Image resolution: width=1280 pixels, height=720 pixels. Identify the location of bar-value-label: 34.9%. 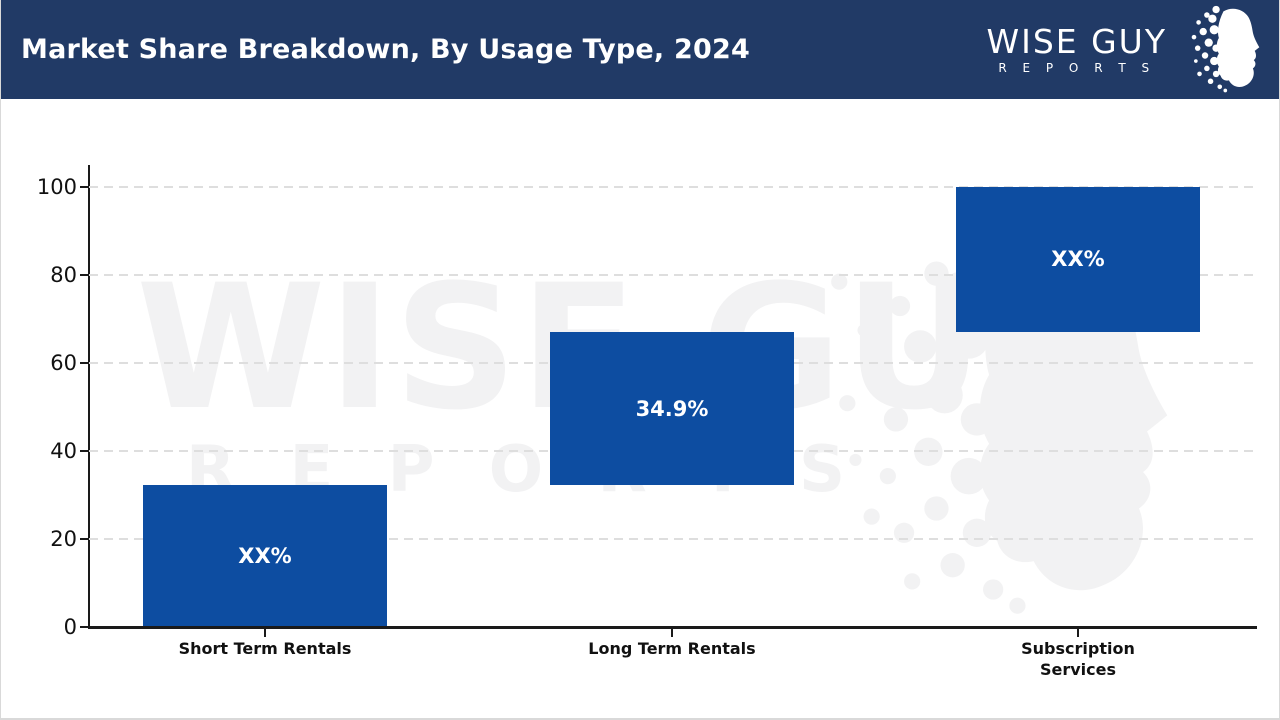
(672, 408).